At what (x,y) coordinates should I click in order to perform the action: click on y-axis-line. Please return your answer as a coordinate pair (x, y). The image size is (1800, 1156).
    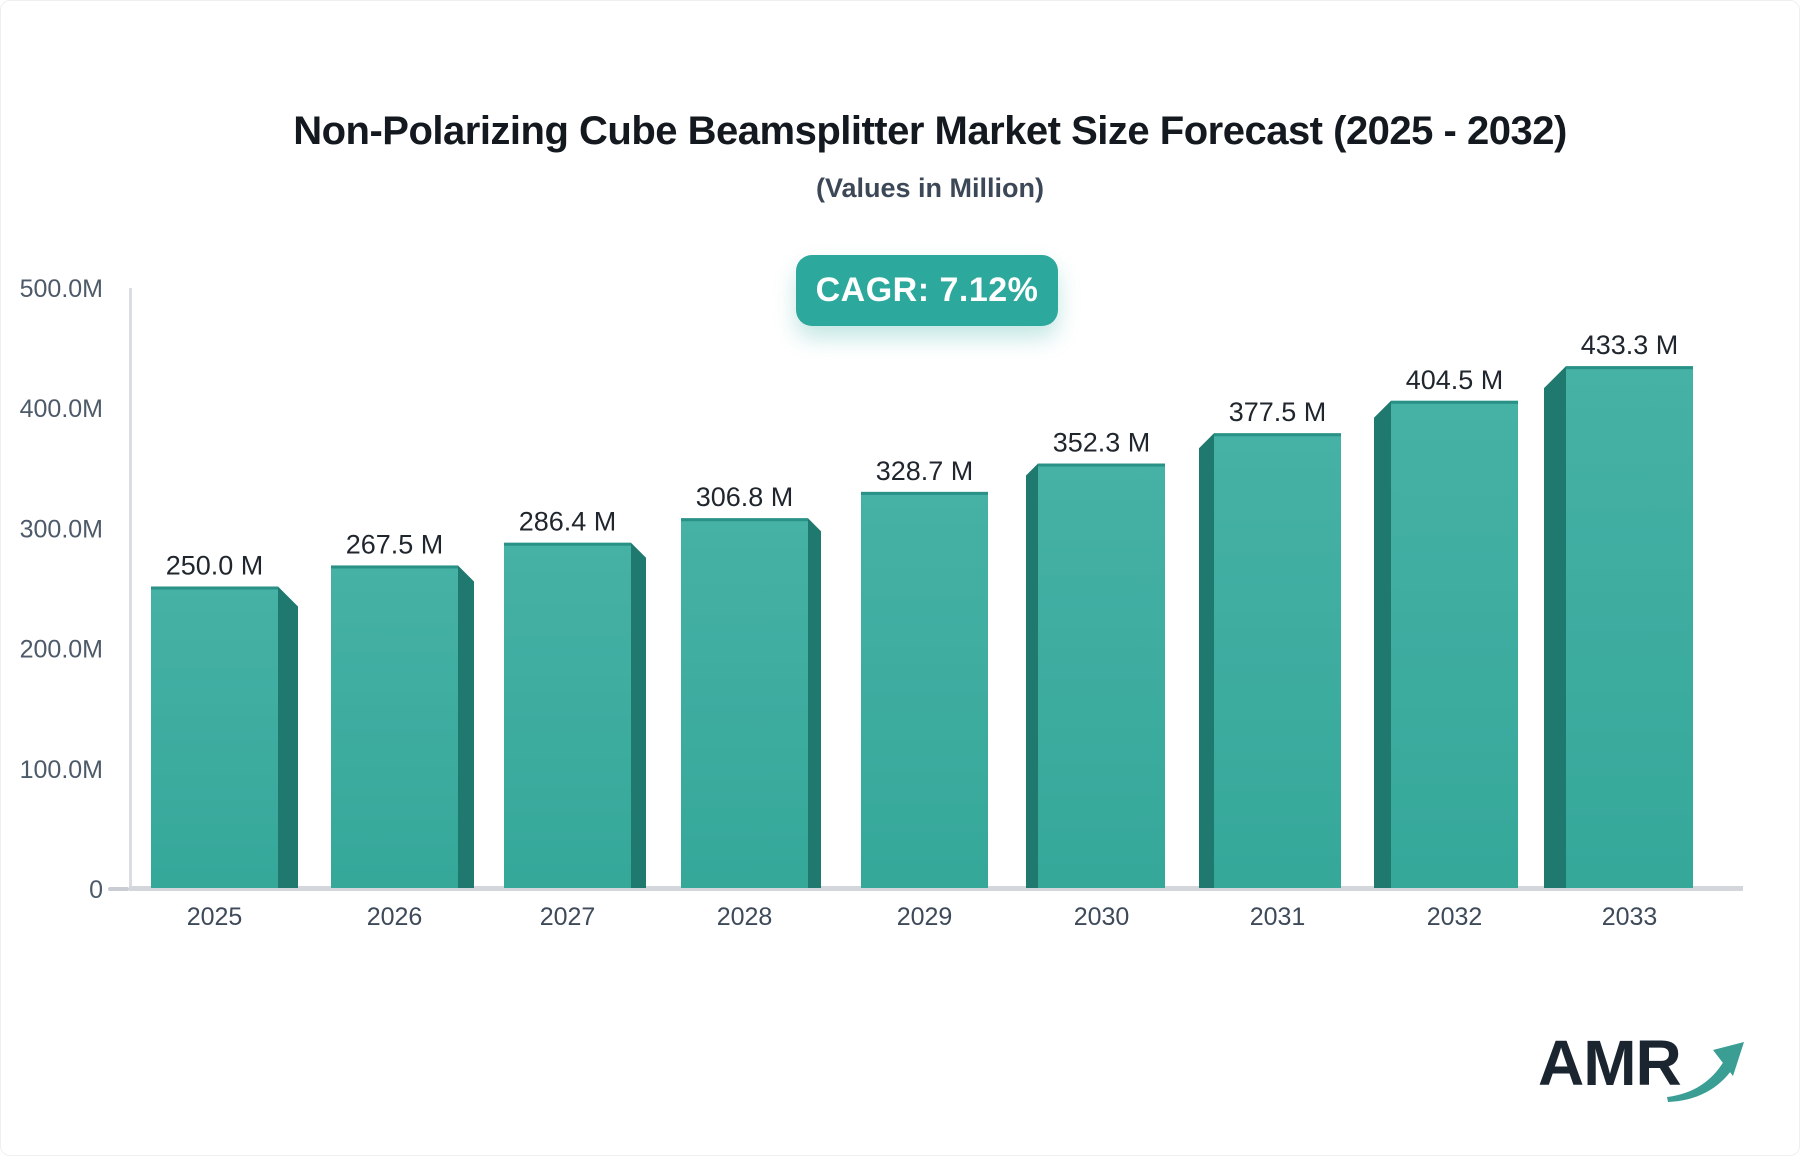
    Looking at the image, I should click on (130, 588).